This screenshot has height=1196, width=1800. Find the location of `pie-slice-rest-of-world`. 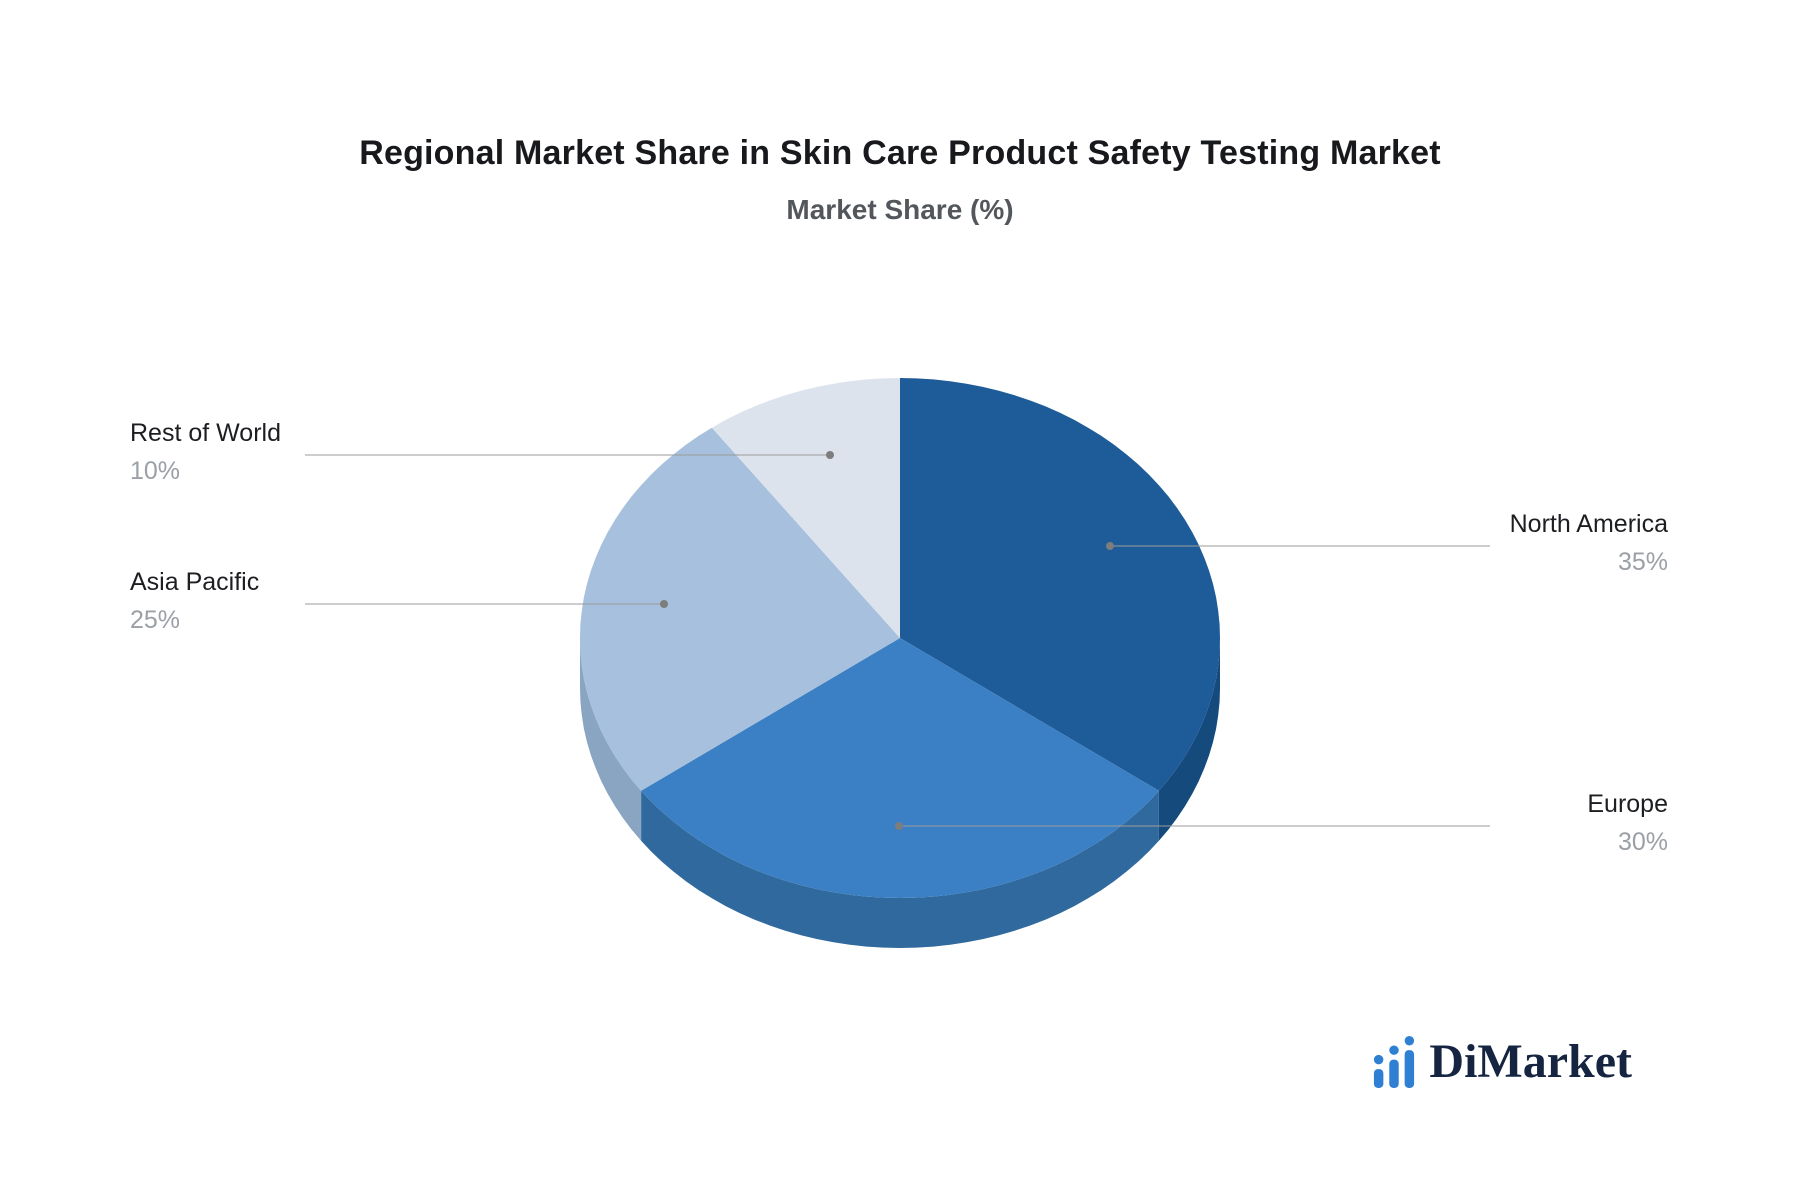

pie-slice-rest-of-world is located at coordinates (805, 508).